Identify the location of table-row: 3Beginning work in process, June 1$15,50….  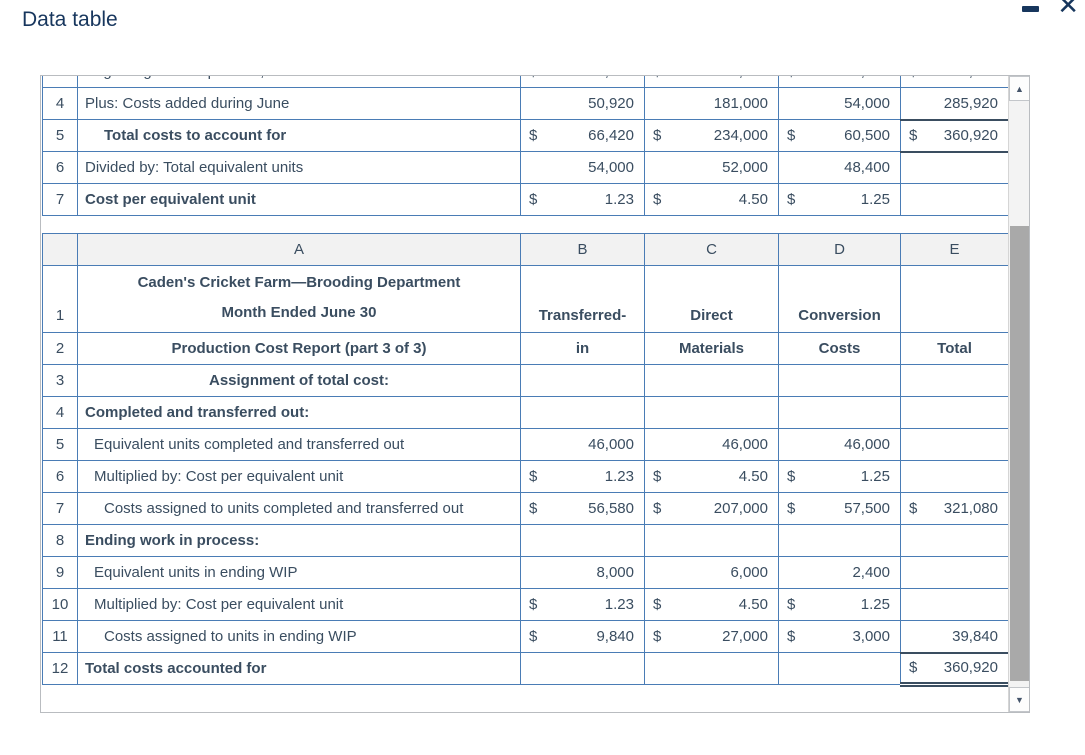
(525, 82).